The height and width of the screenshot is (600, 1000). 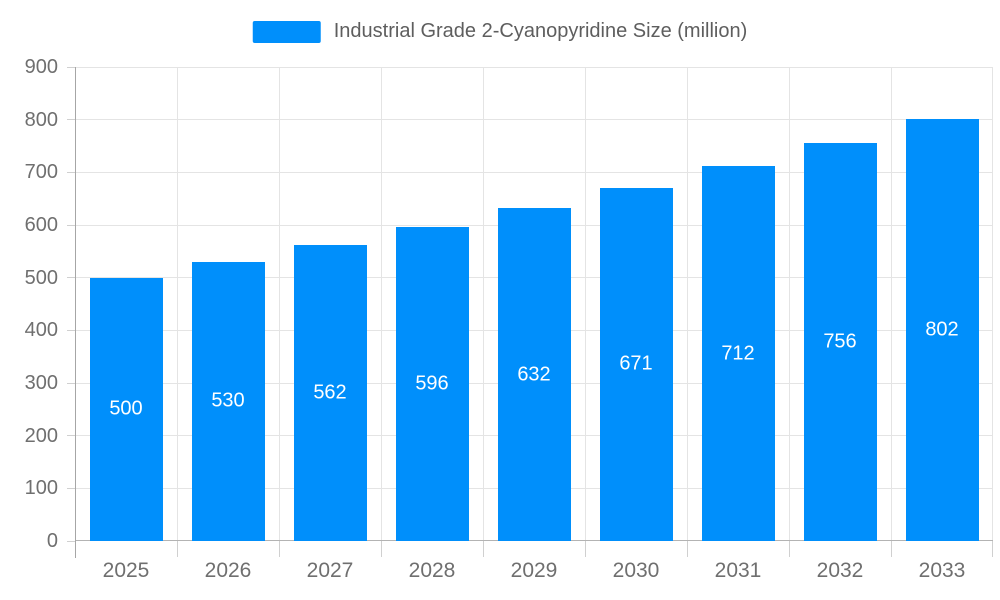 I want to click on x-axis-label: 2026, so click(x=228, y=570).